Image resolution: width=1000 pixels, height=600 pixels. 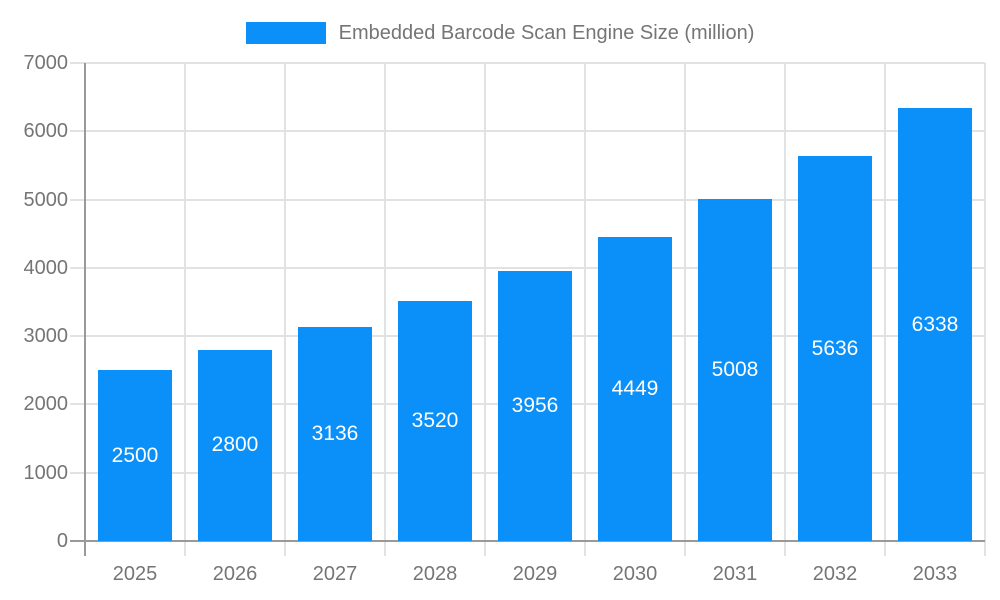 I want to click on bar: 5636, so click(x=835, y=348).